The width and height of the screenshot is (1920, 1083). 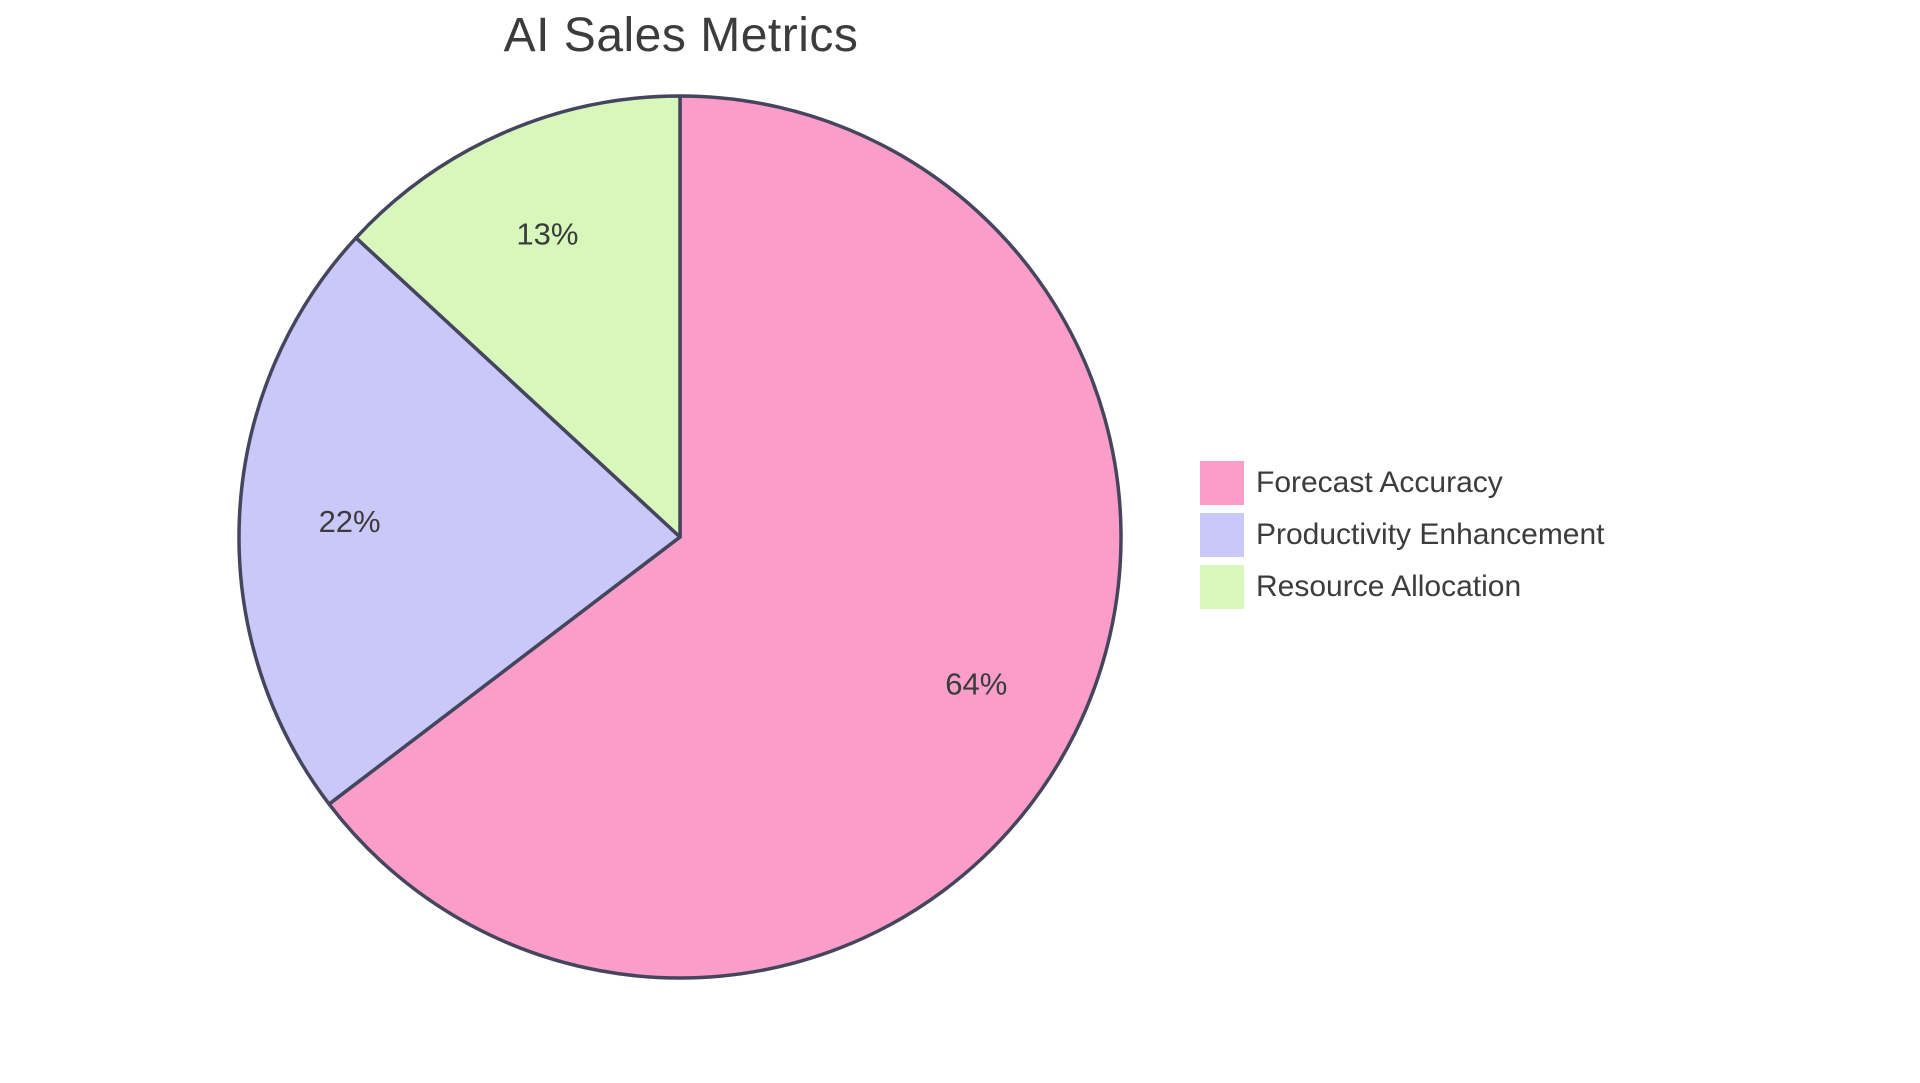 I want to click on legend-label: Forecast Accuracy, so click(x=1379, y=482).